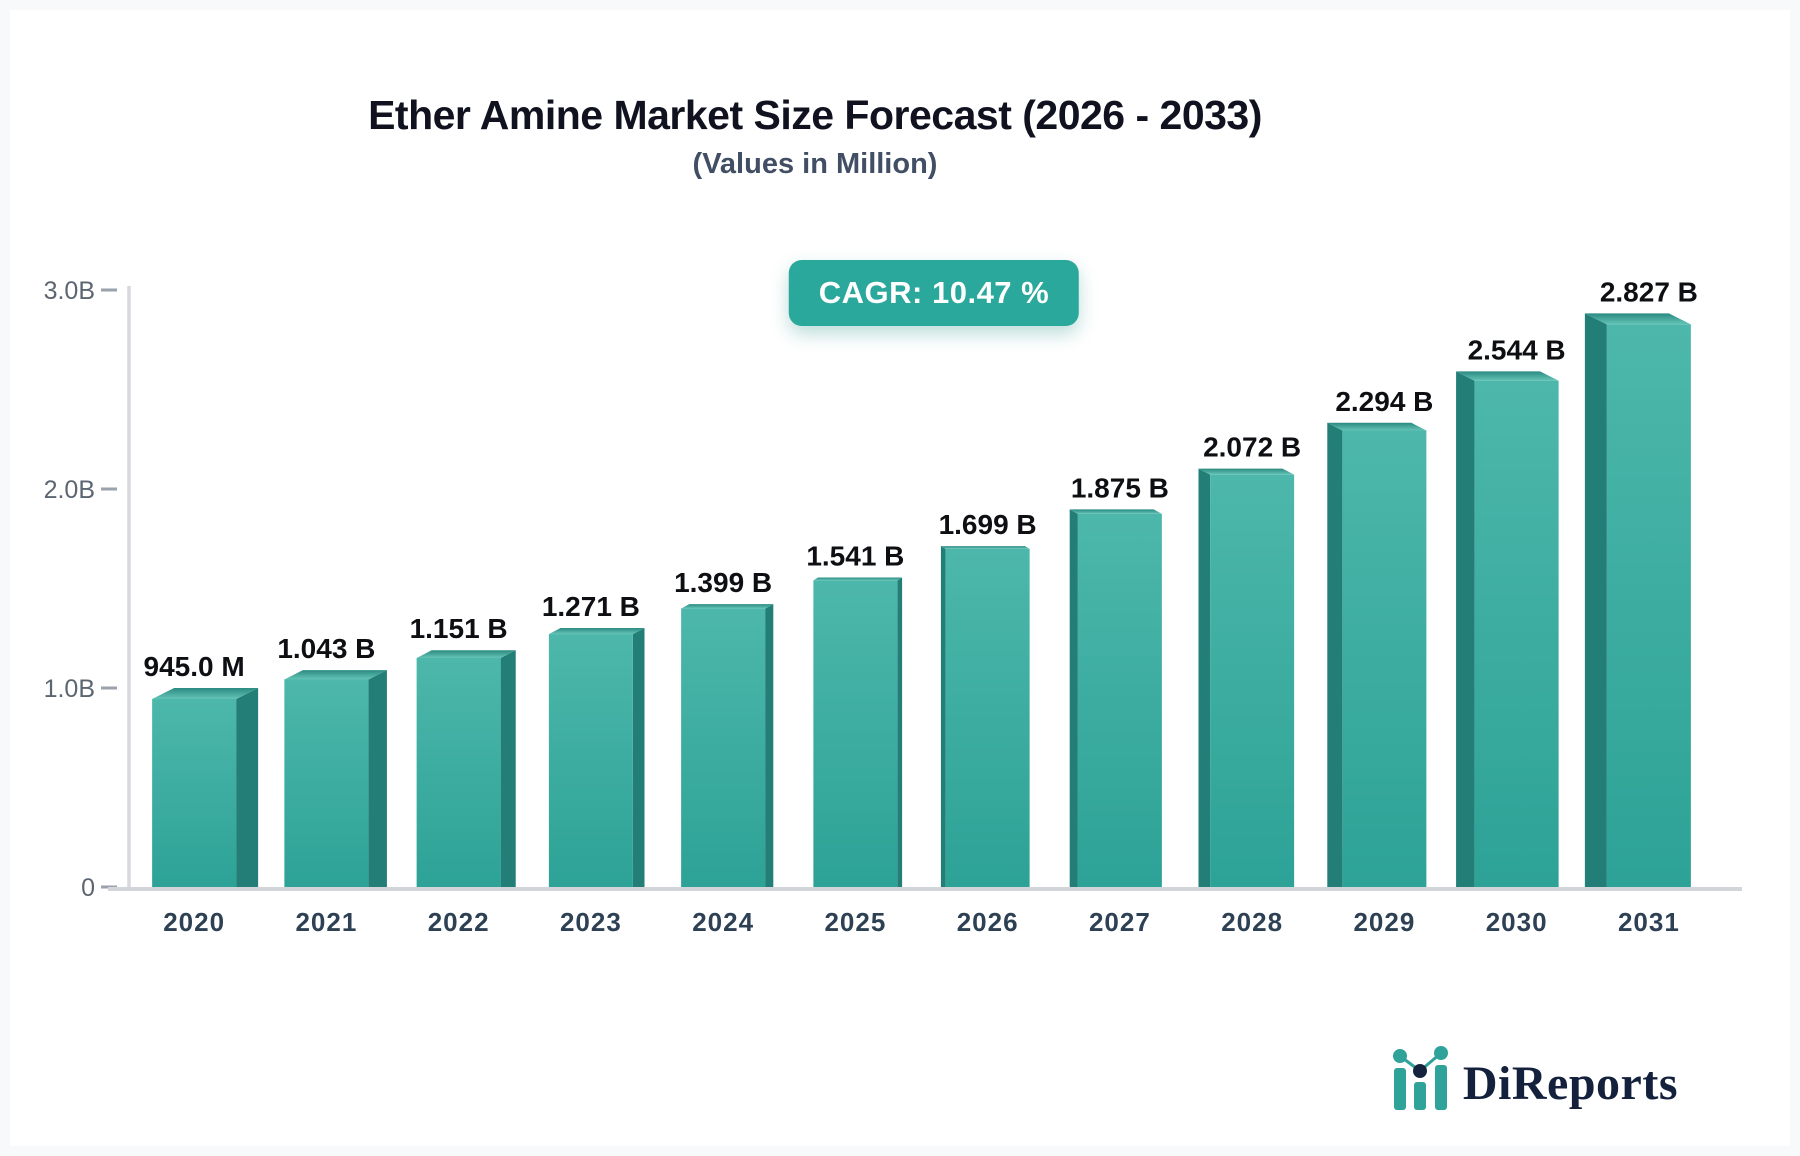 This screenshot has width=1800, height=1156. What do you see at coordinates (723, 582) in the screenshot?
I see `bar-value-label: 1.399 B` at bounding box center [723, 582].